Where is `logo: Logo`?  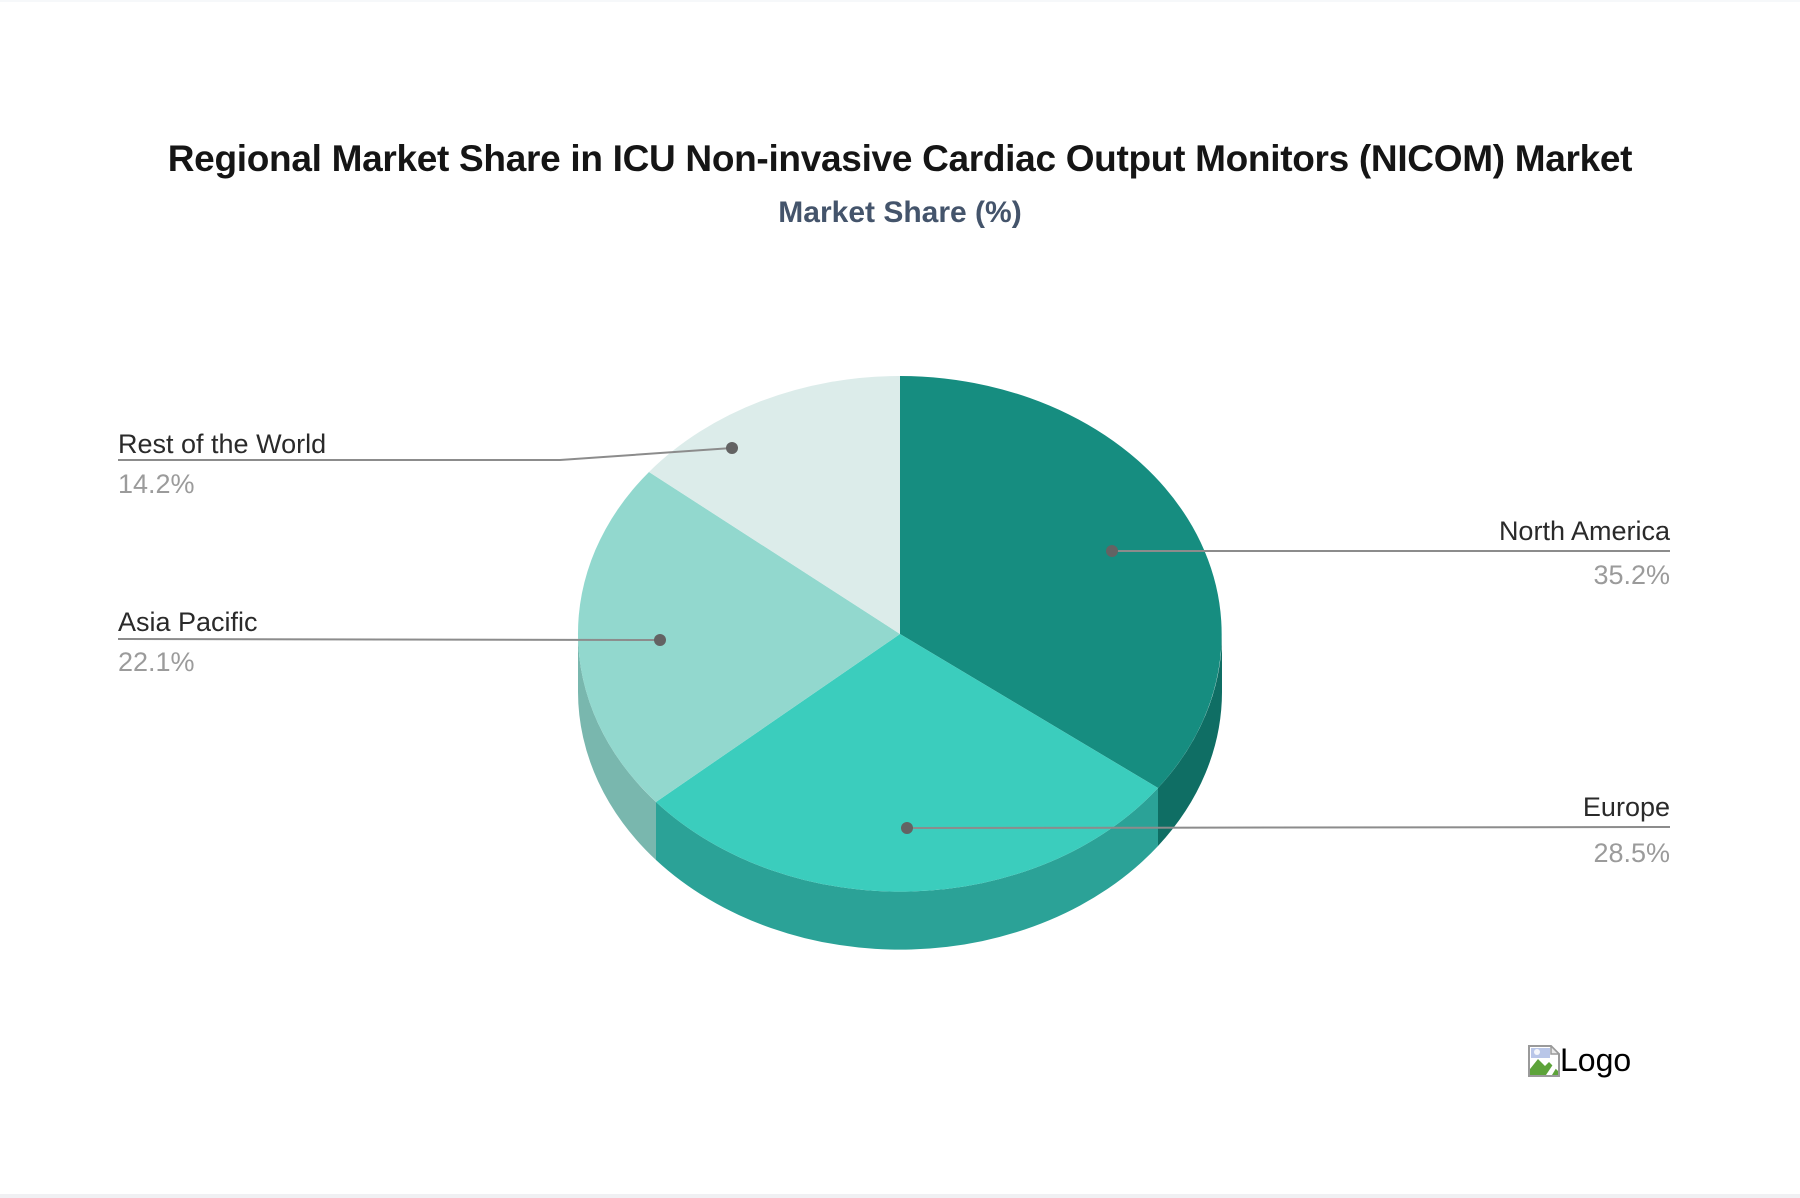
logo: Logo is located at coordinates (1579, 1060).